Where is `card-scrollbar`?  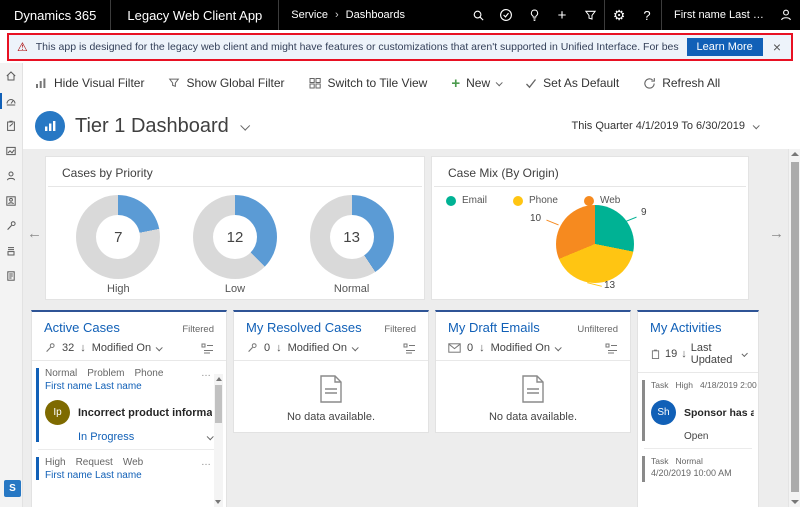 card-scrollbar is located at coordinates (218, 440).